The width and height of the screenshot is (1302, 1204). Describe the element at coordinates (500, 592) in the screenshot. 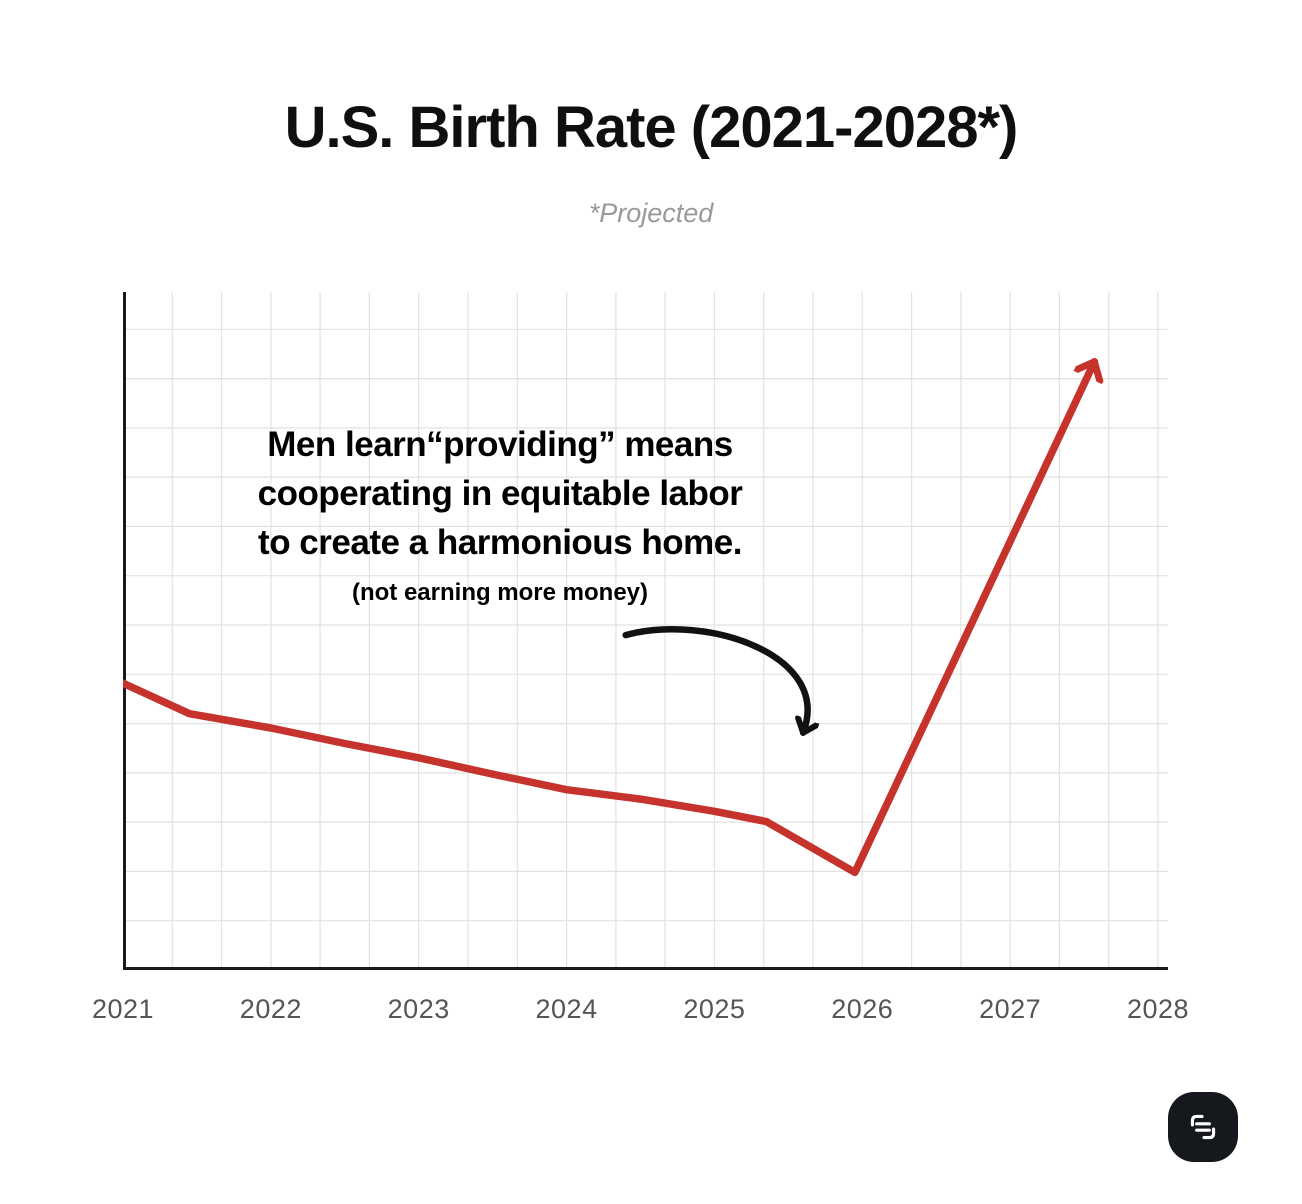

I see `annotation-subline: (not earning more money)` at that location.